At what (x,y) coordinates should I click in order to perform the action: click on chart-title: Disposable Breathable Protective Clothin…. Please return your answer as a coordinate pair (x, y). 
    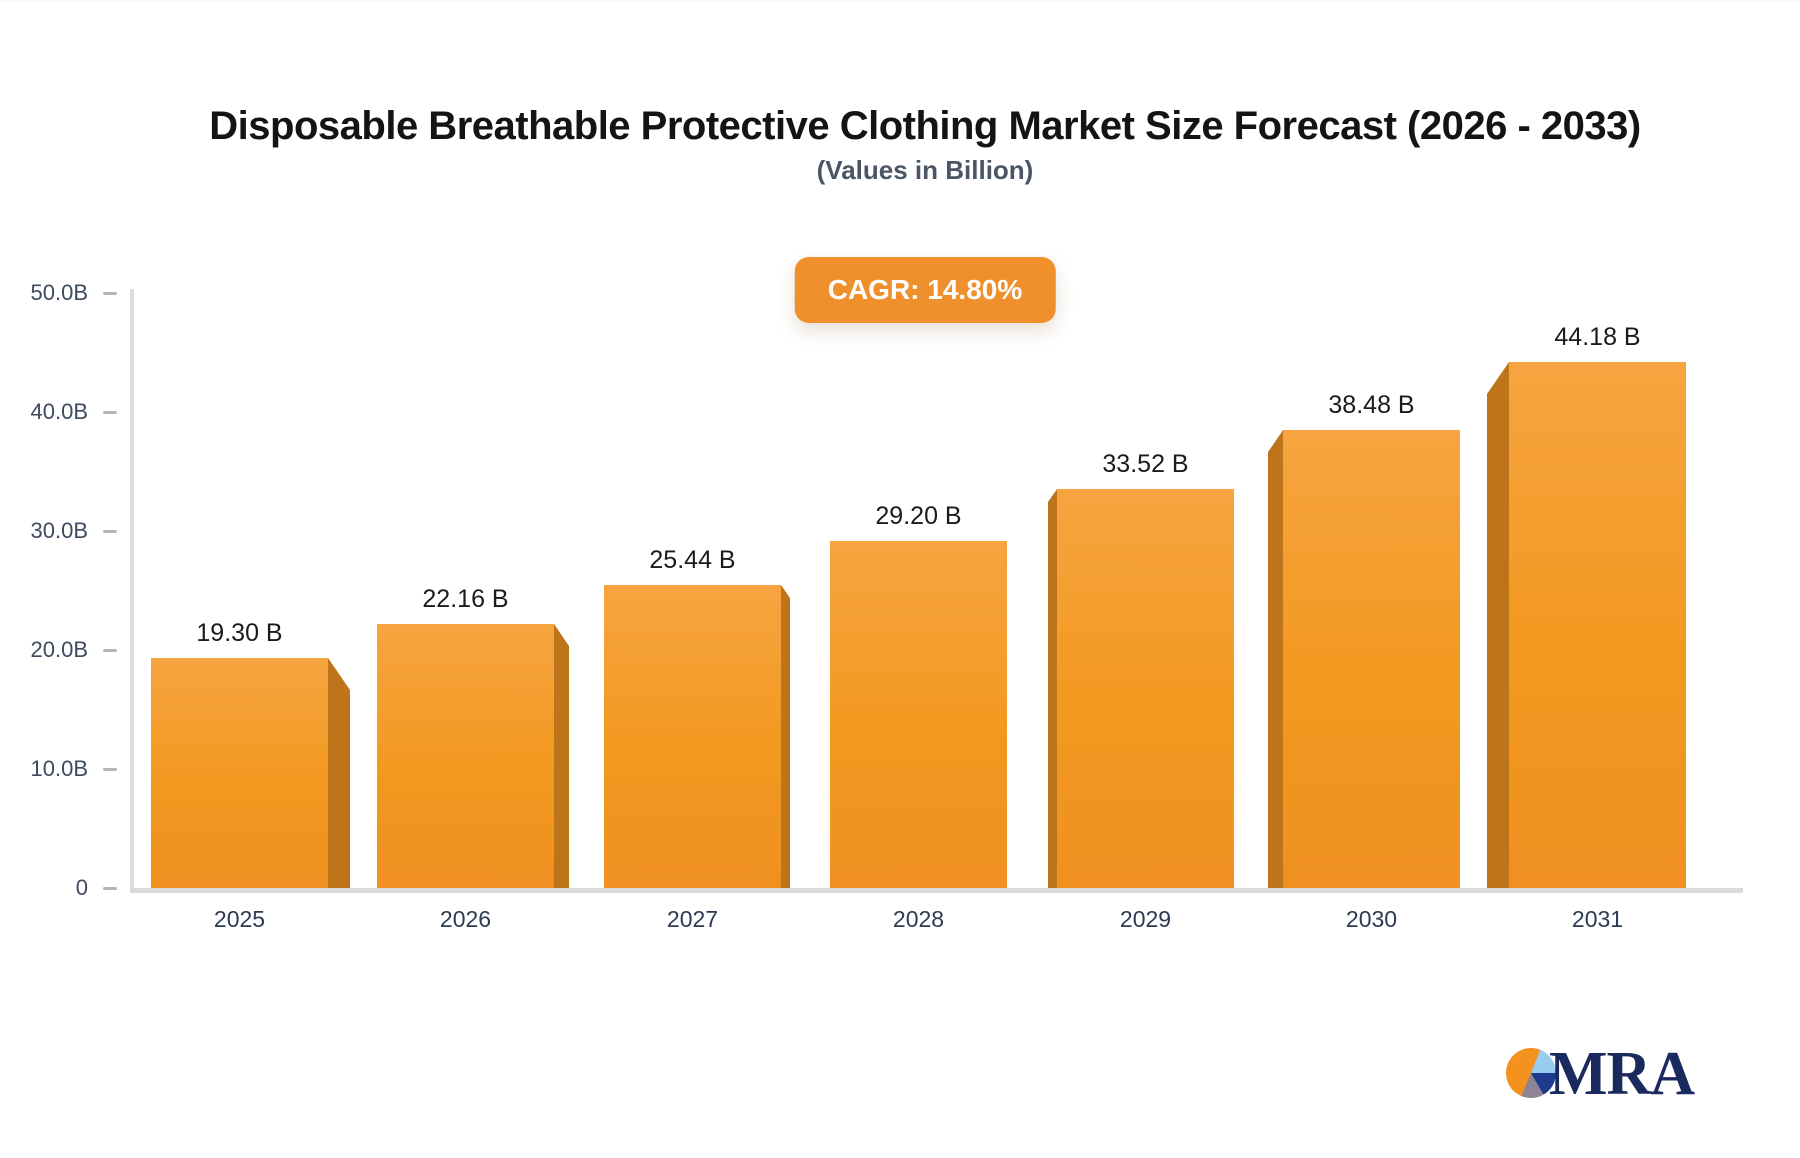
    Looking at the image, I should click on (925, 126).